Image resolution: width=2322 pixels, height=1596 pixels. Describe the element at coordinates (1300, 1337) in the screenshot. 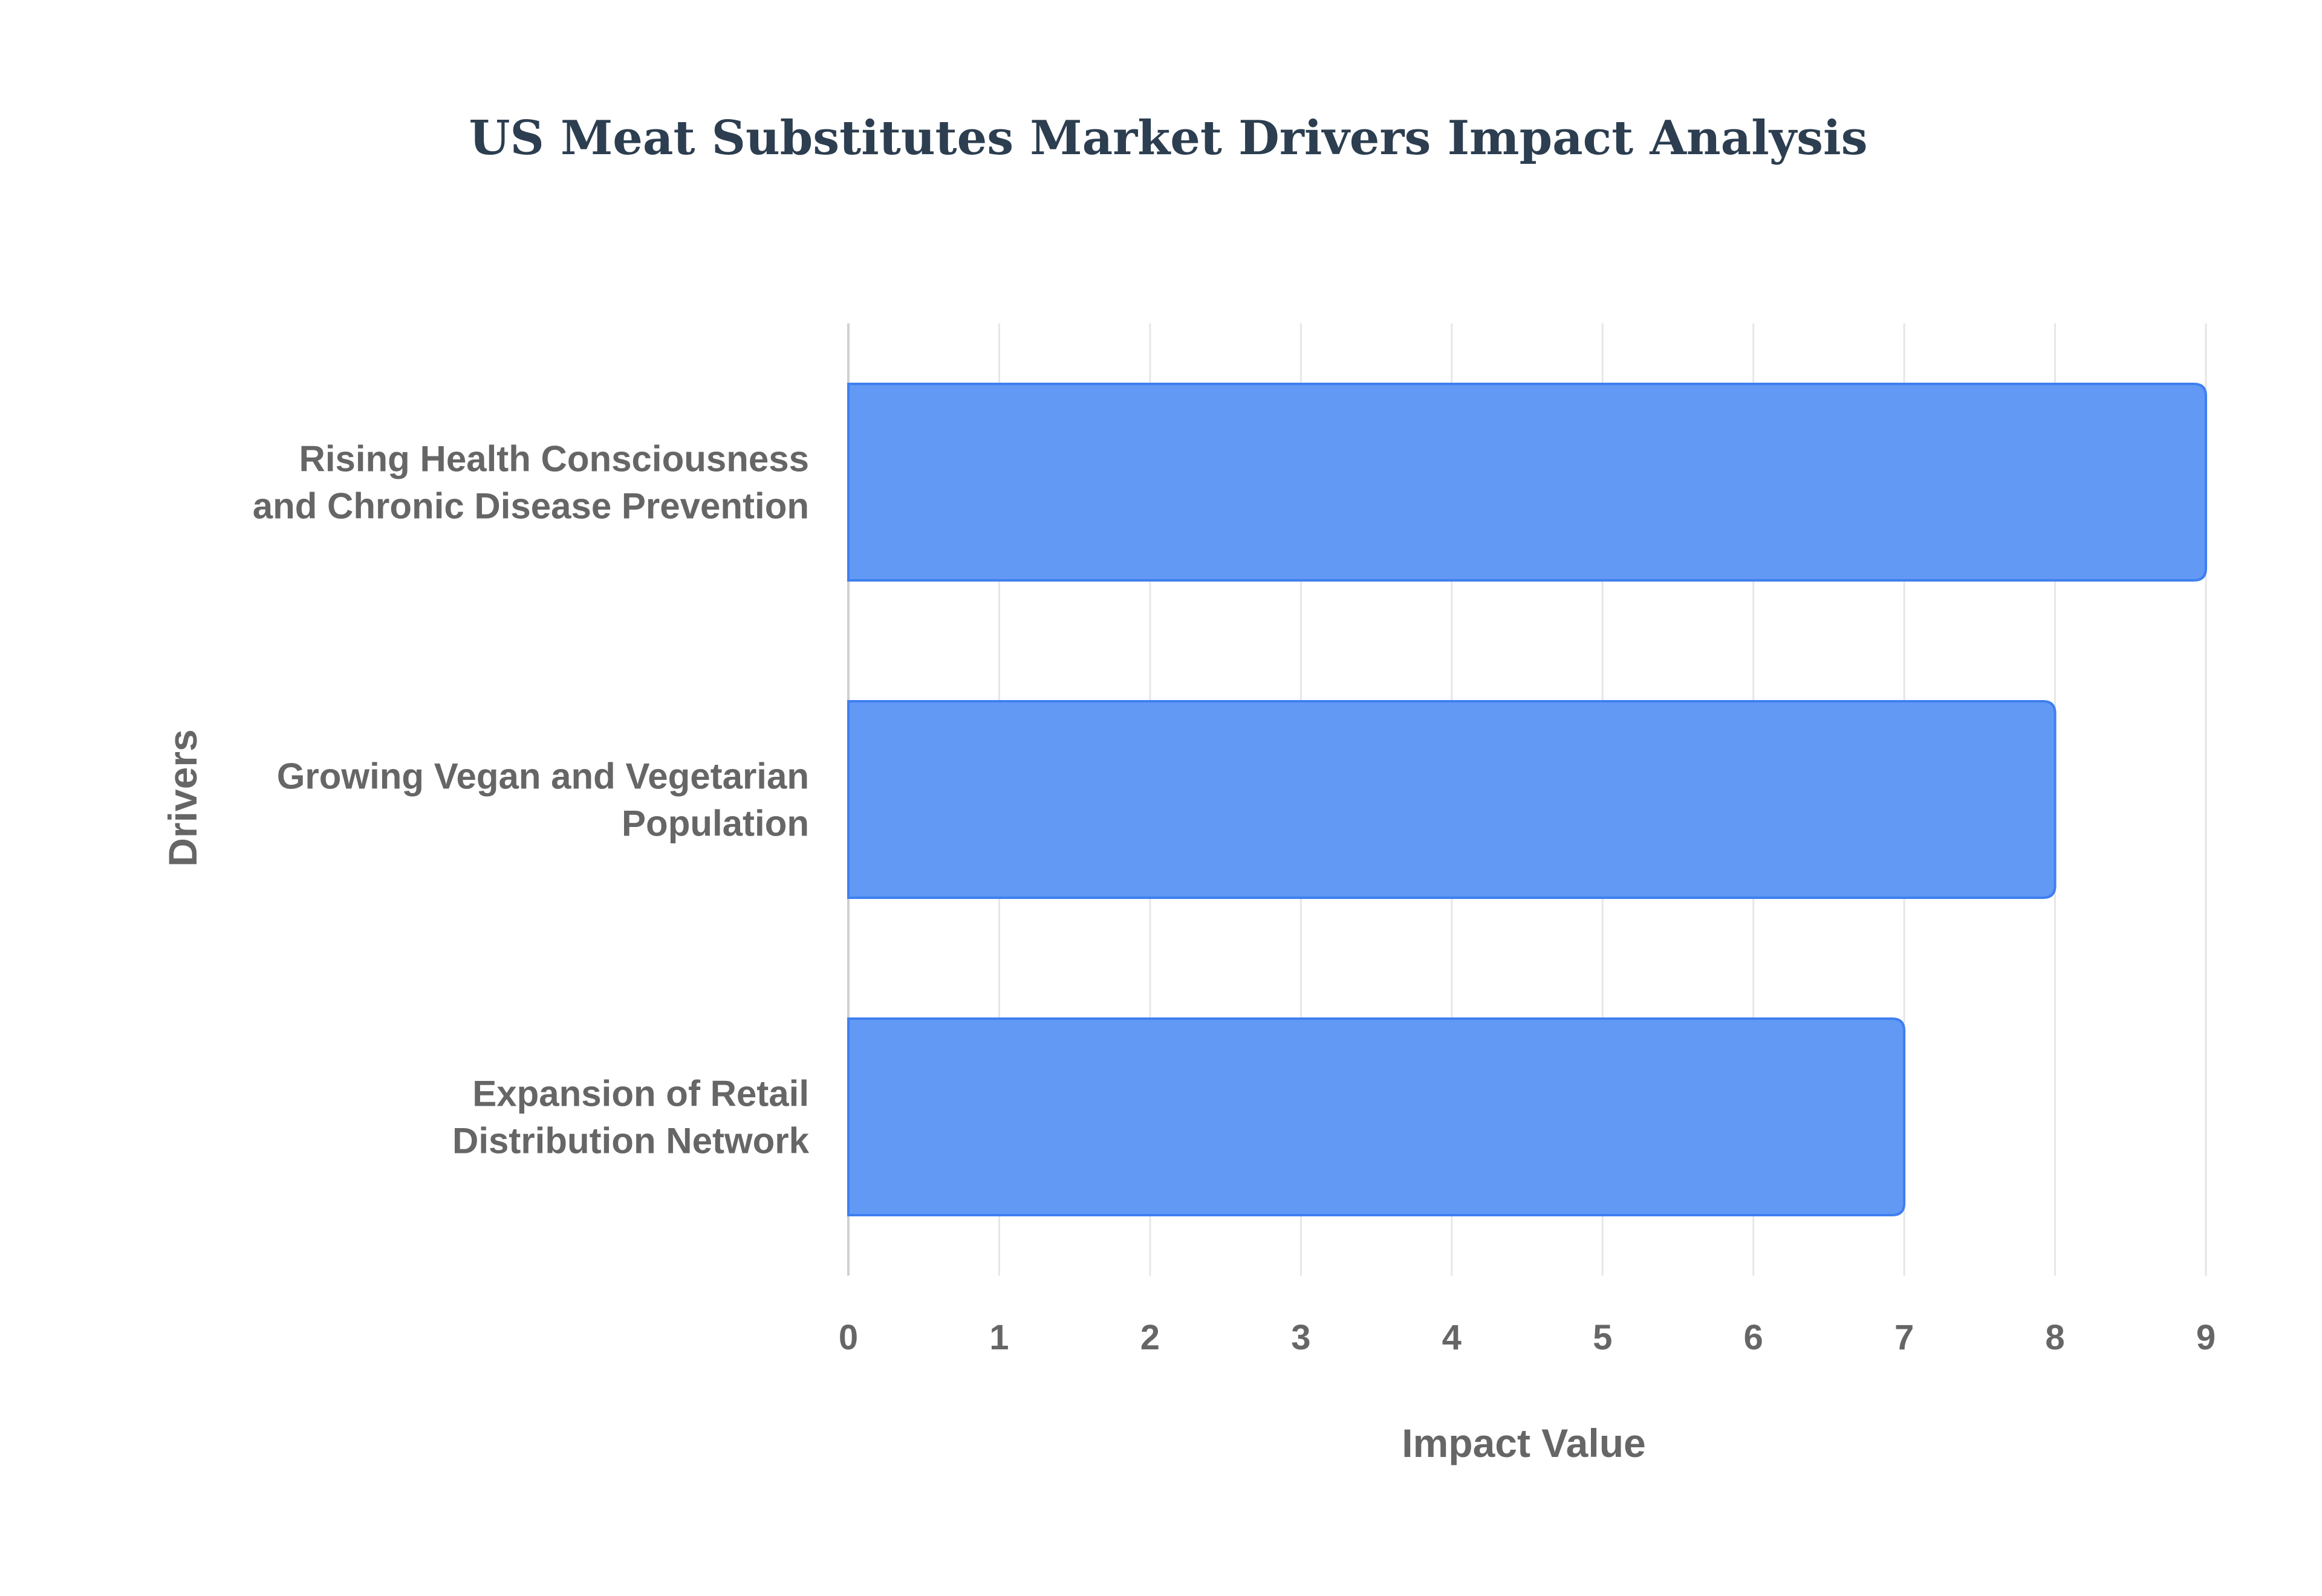

I see `x-tick-label: 3` at that location.